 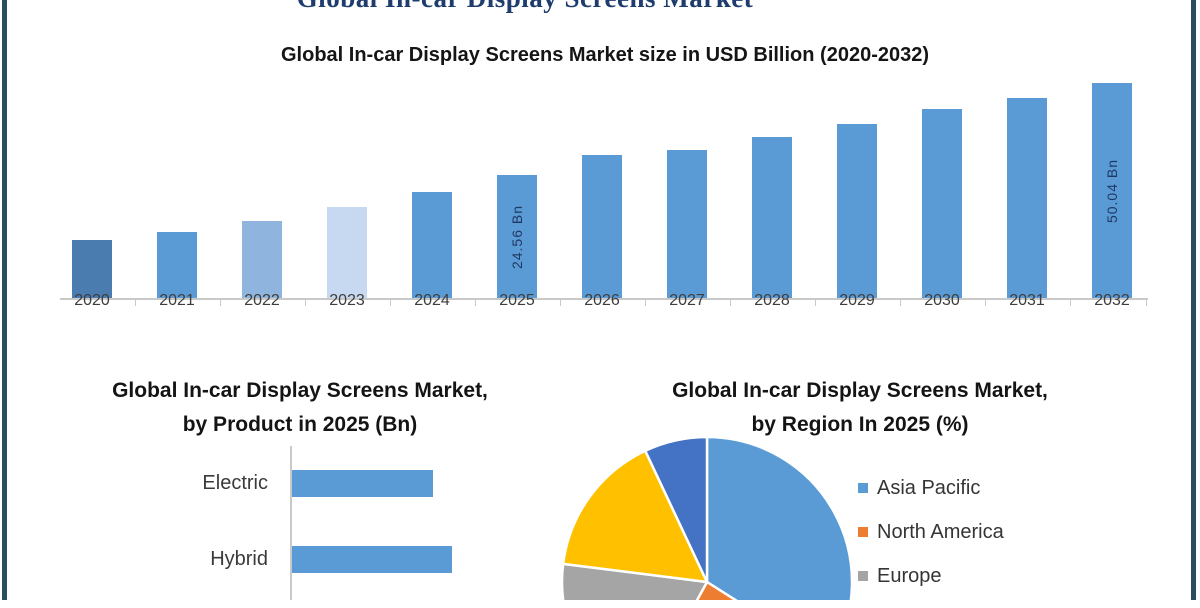 I want to click on legend-label-europe: Europe, so click(x=909, y=575).